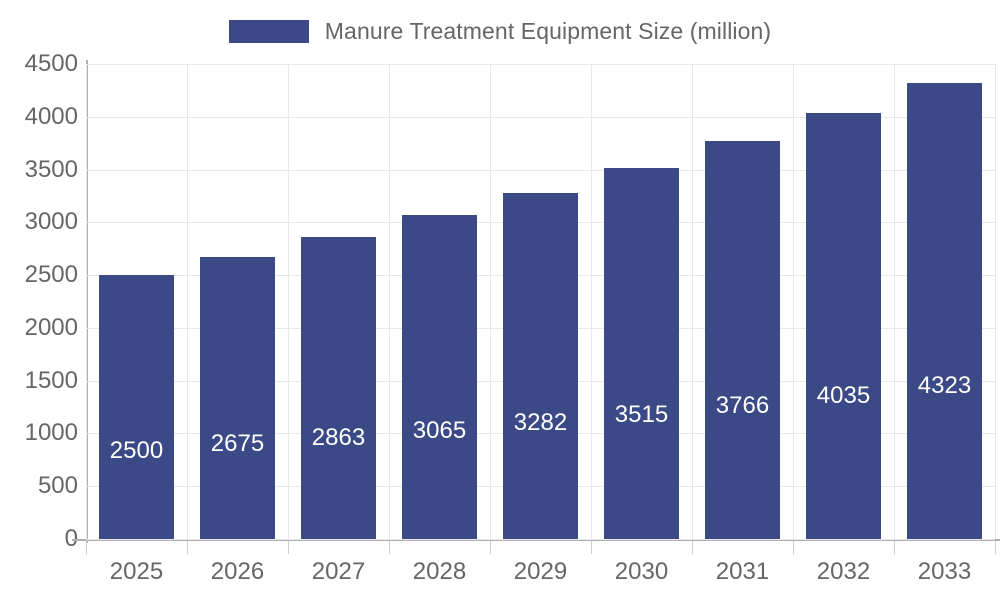 The width and height of the screenshot is (1000, 600). I want to click on y-axis-tick-labels: 0 500 1000 1500 2000 2500 3000 3500 4000 4500, so click(39, 300).